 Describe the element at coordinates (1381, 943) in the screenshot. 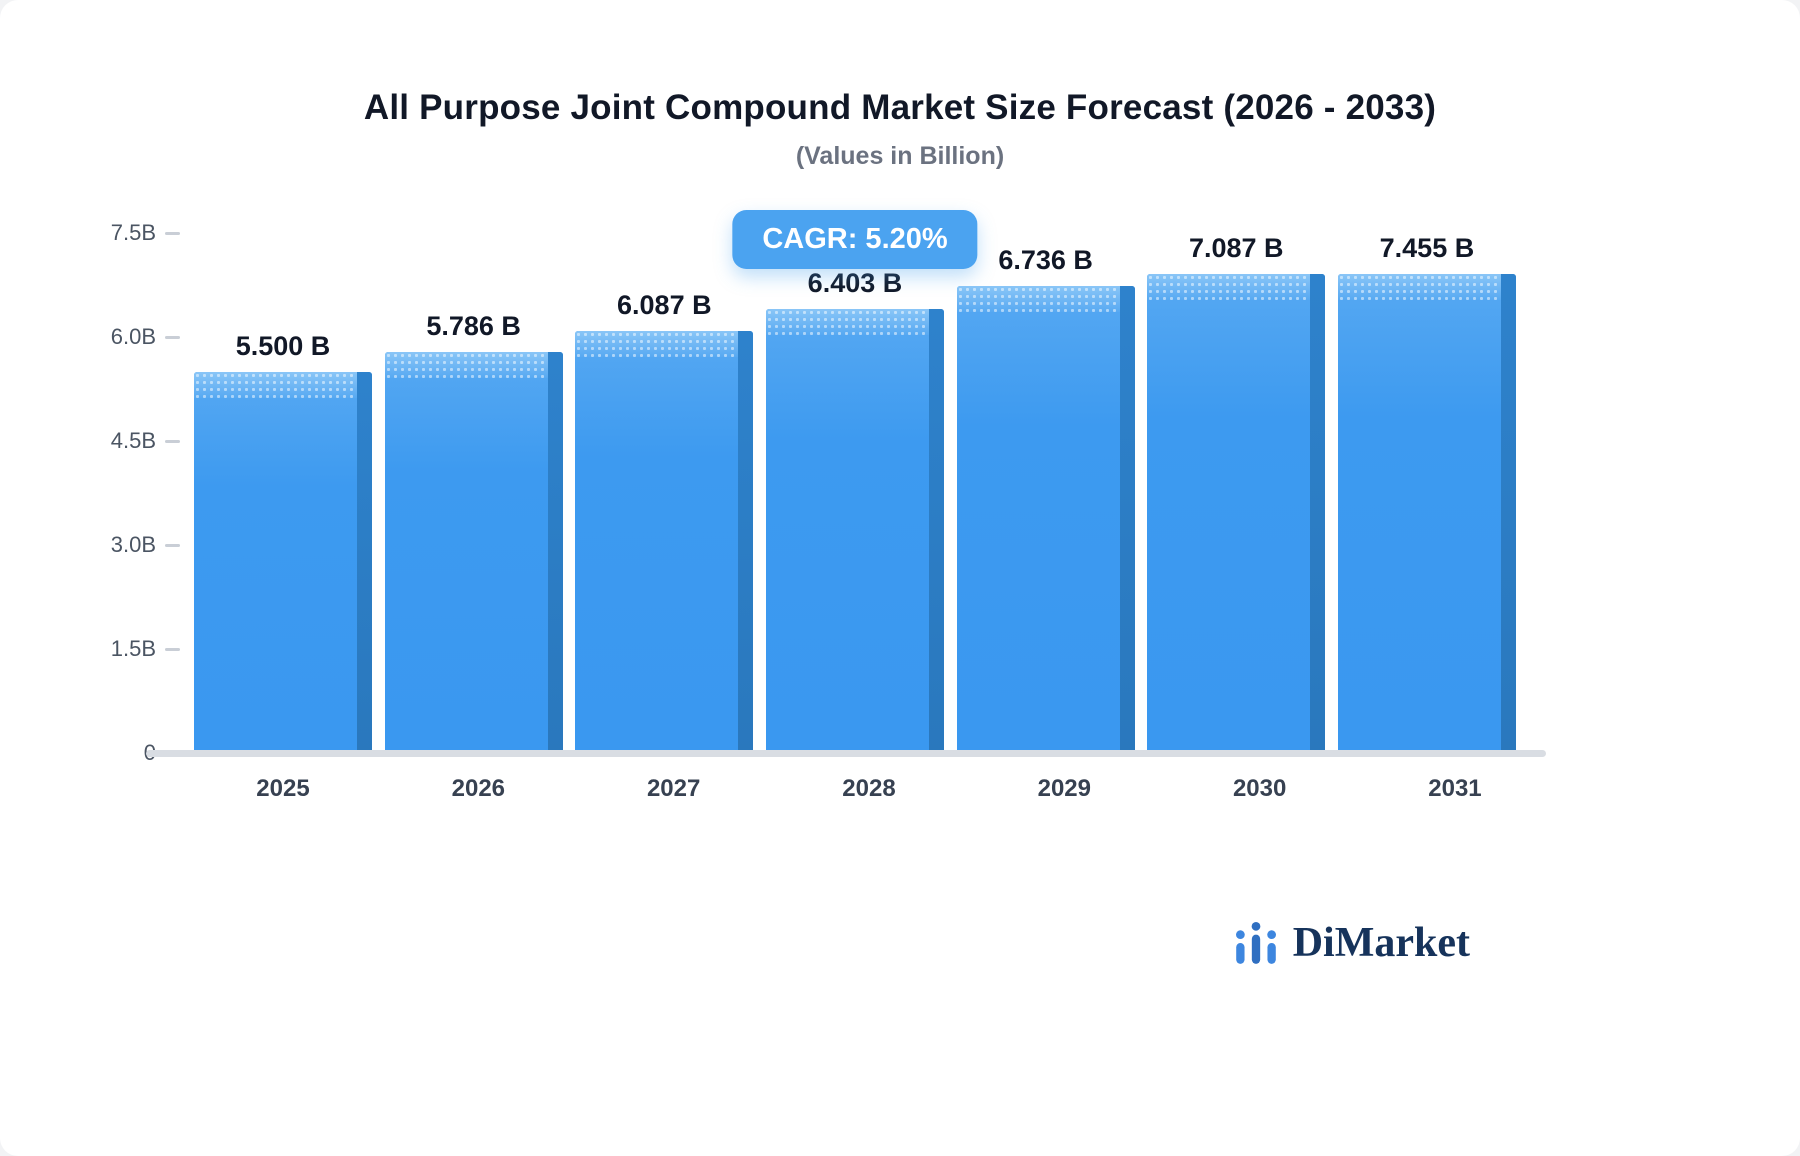

I see `dimarket-wordmark: DiMarket` at that location.